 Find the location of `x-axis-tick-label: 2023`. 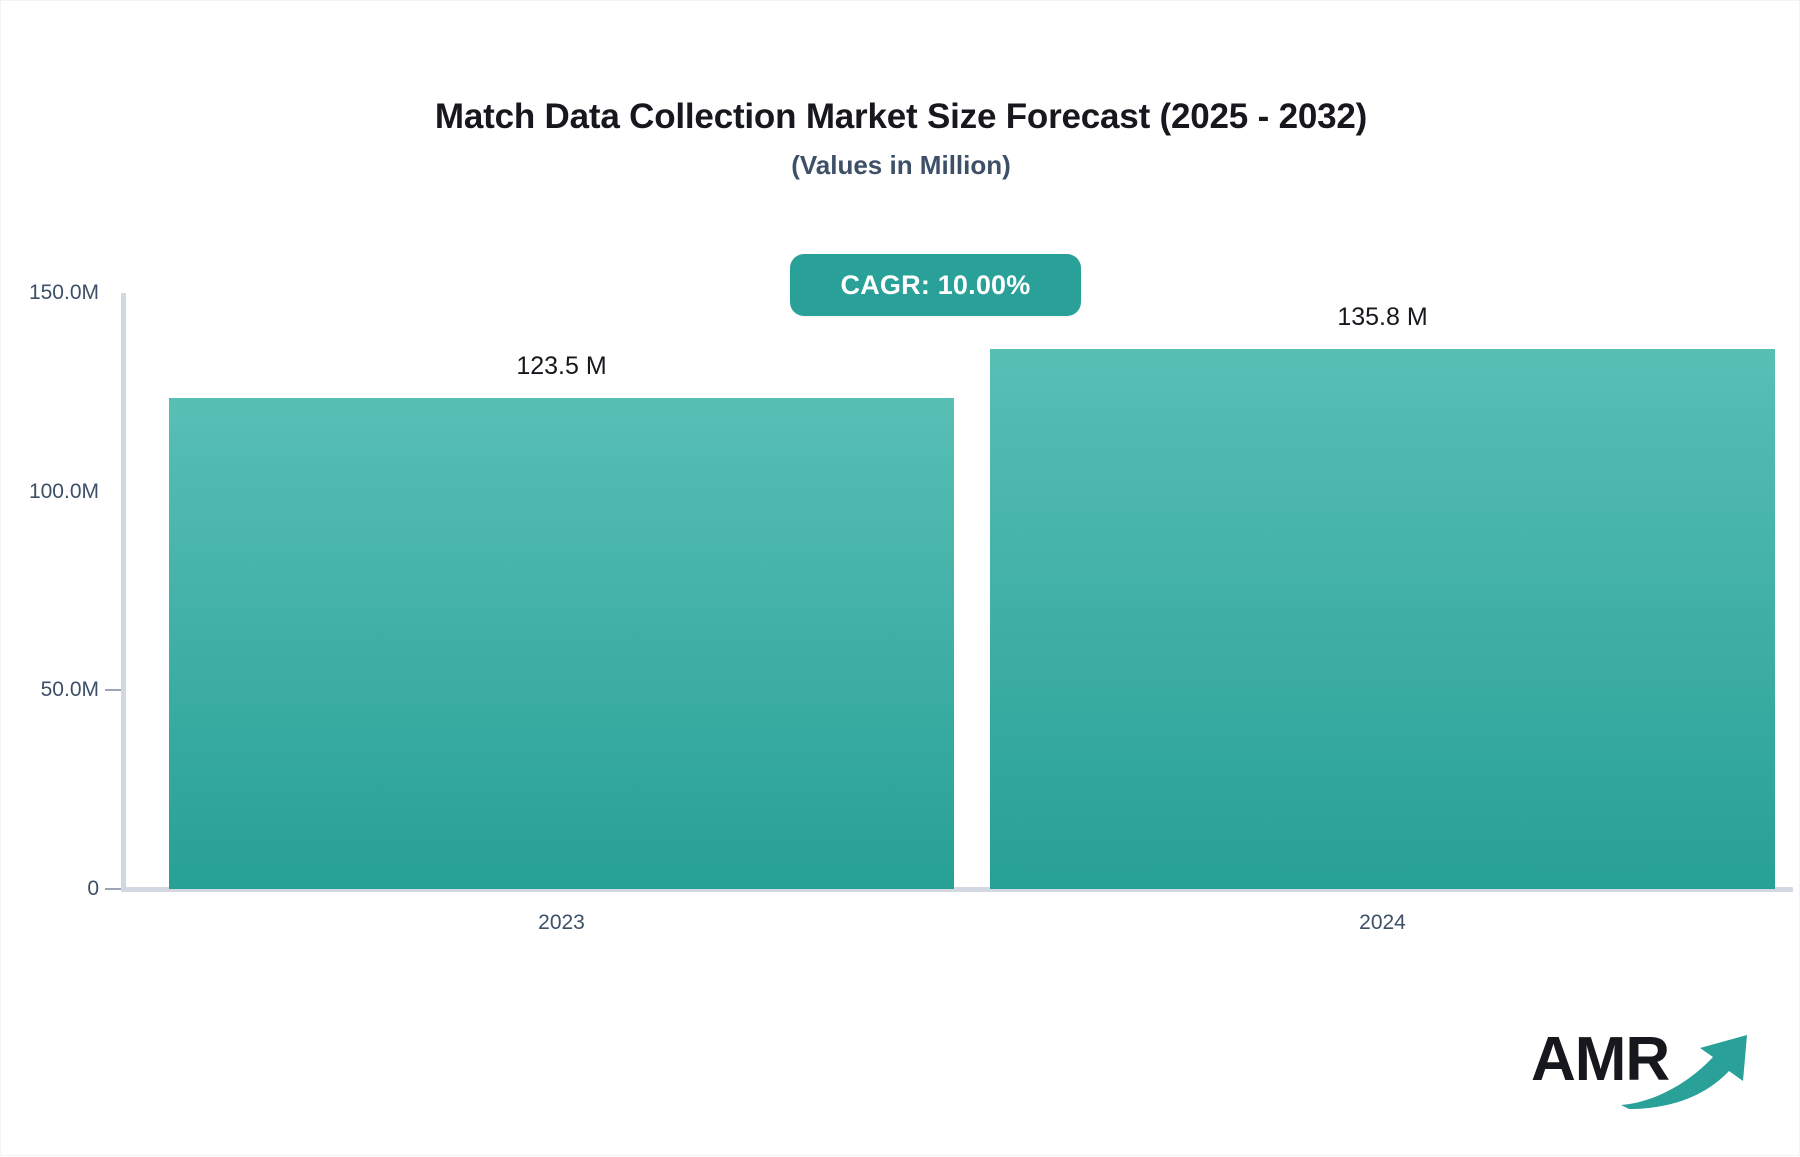

x-axis-tick-label: 2023 is located at coordinates (561, 922).